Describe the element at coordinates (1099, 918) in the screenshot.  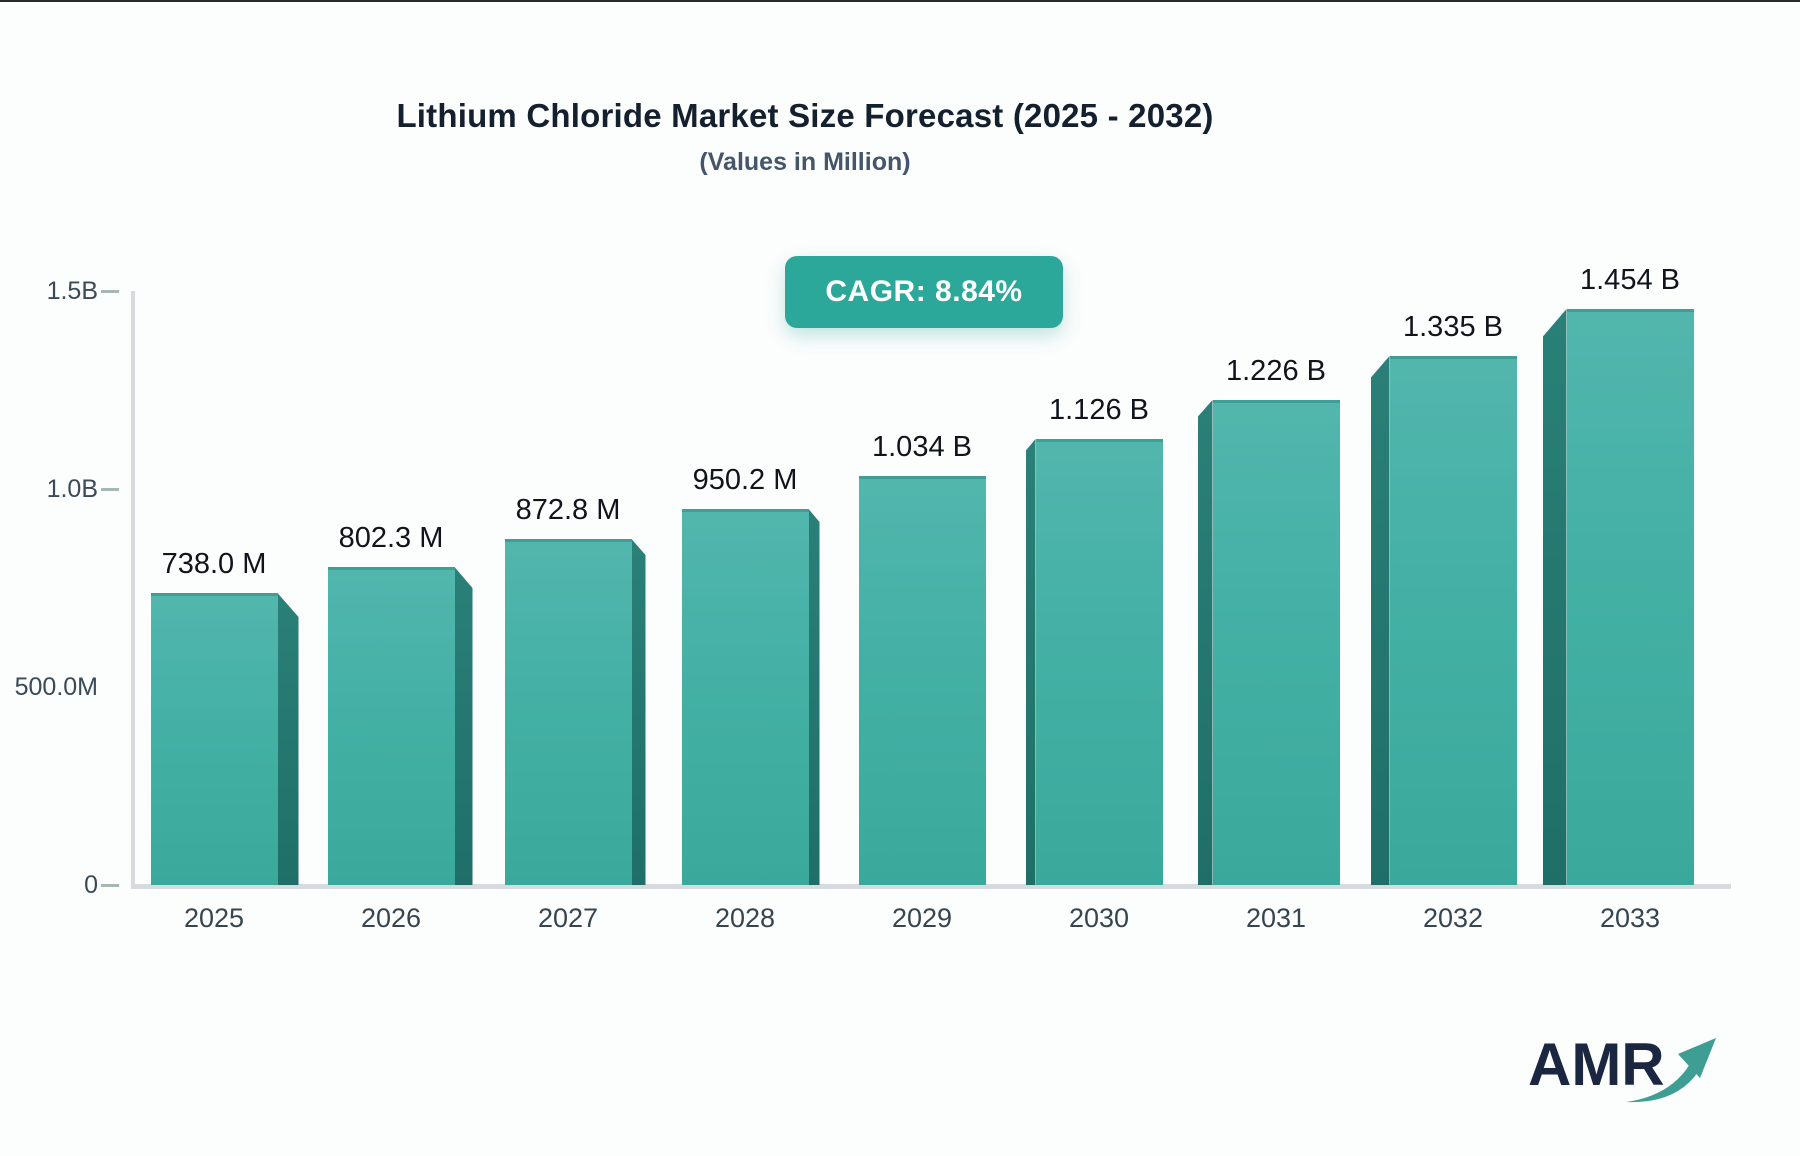
I see `x-axis-label-2030: 2030` at that location.